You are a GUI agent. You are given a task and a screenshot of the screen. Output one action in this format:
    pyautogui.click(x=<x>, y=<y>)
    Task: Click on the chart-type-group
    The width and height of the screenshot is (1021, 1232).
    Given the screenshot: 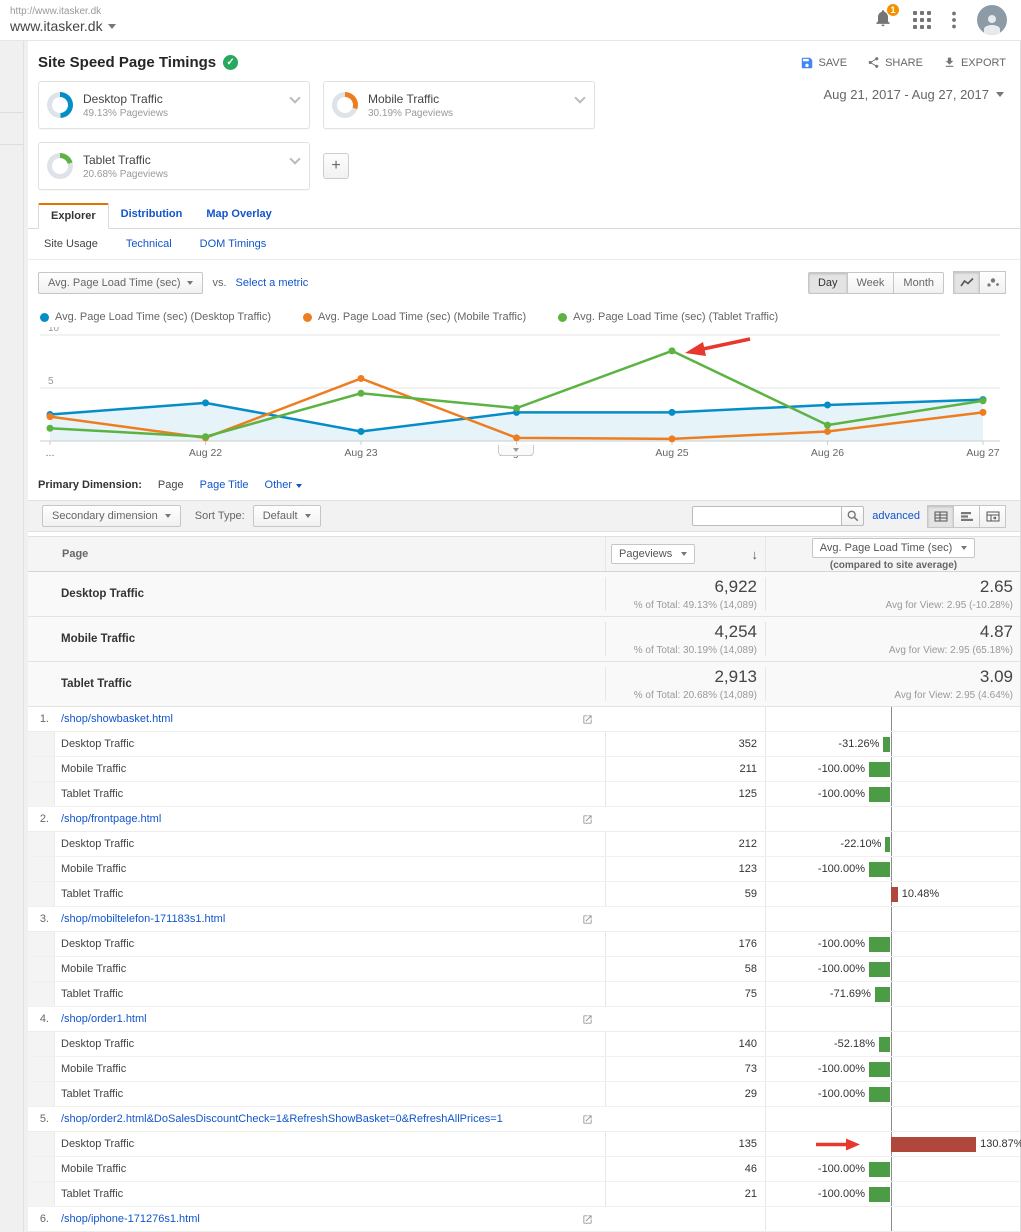 What is the action you would take?
    pyautogui.click(x=979, y=282)
    